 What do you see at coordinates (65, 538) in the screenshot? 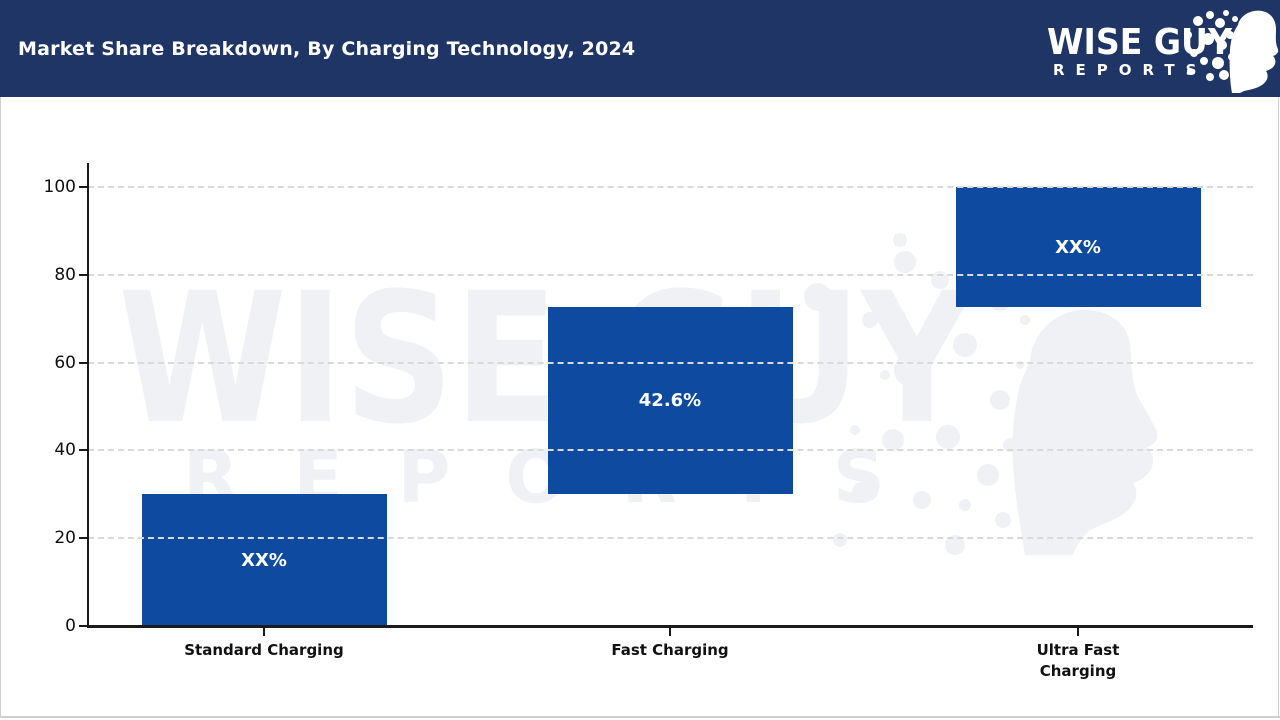
I see `y-tick-label: 20` at bounding box center [65, 538].